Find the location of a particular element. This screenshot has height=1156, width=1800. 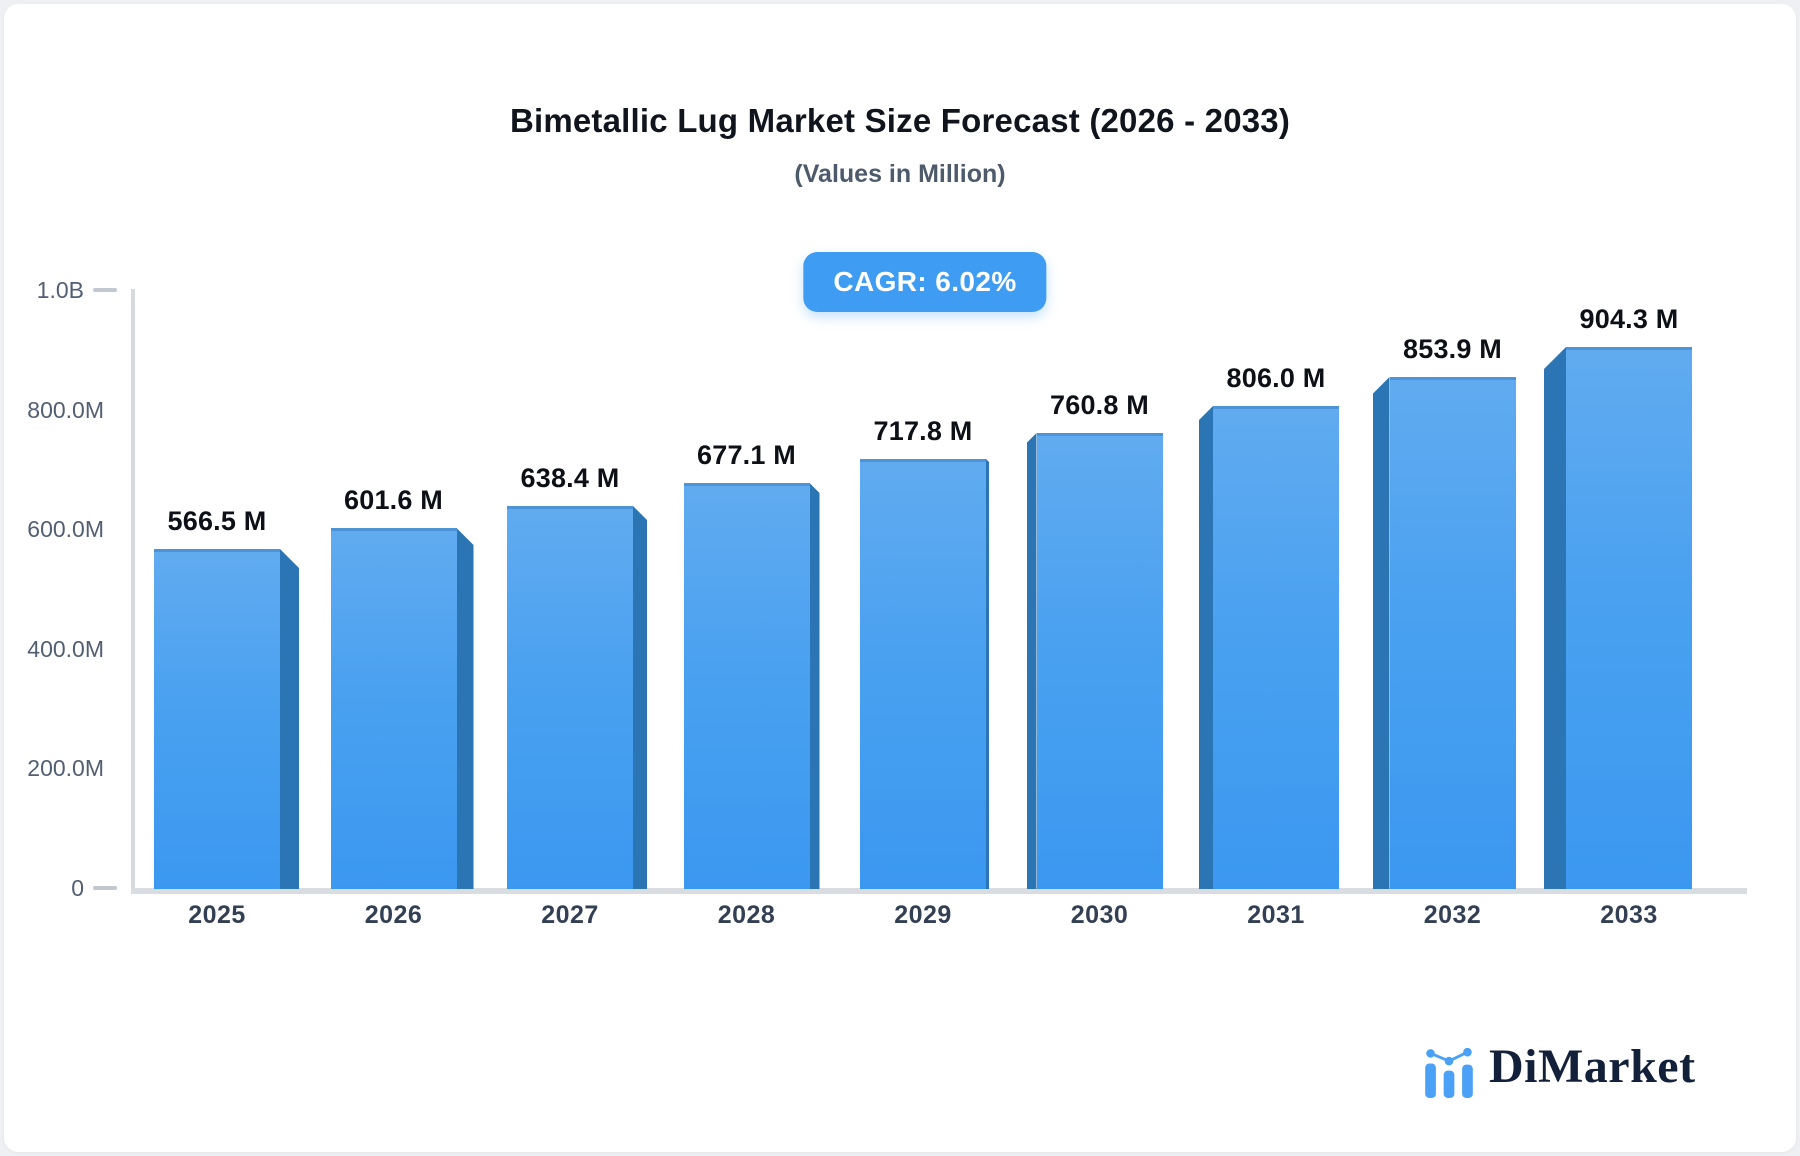

bar-2029 is located at coordinates (923, 674).